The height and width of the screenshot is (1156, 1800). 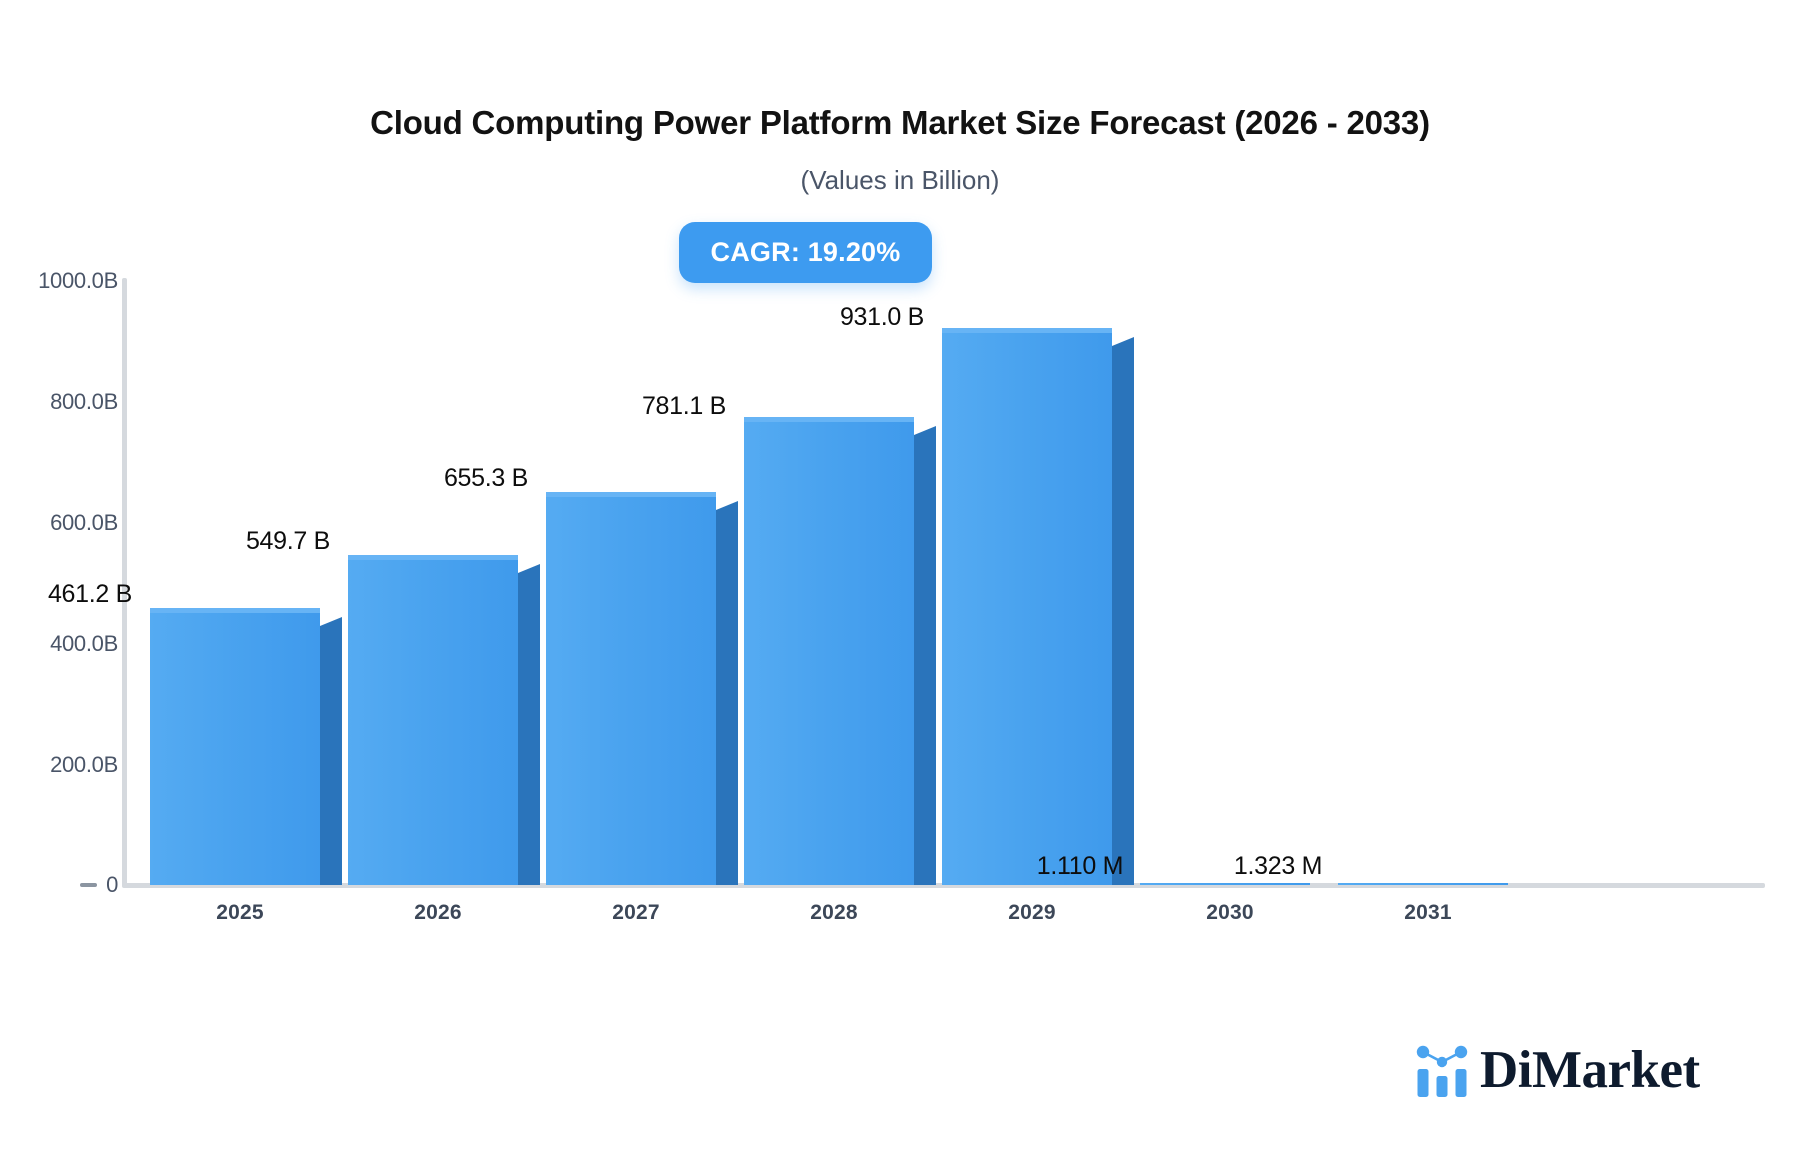 What do you see at coordinates (84, 401) in the screenshot?
I see `y-tick-label-800: 800.0B` at bounding box center [84, 401].